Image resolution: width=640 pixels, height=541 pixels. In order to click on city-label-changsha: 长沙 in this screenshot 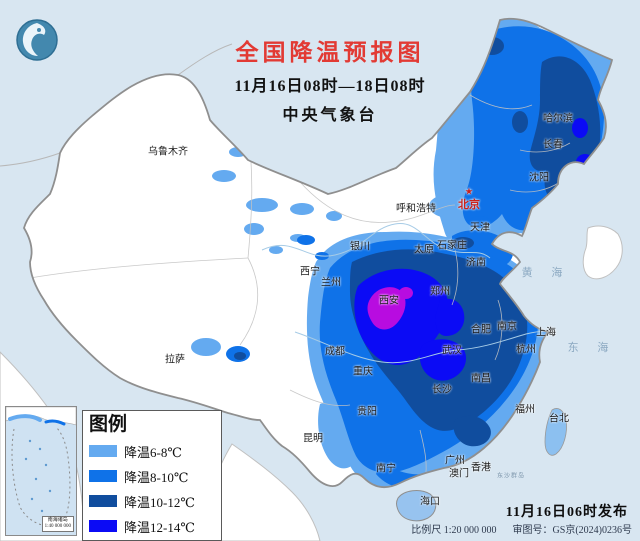, I will do `click(442, 390)`.